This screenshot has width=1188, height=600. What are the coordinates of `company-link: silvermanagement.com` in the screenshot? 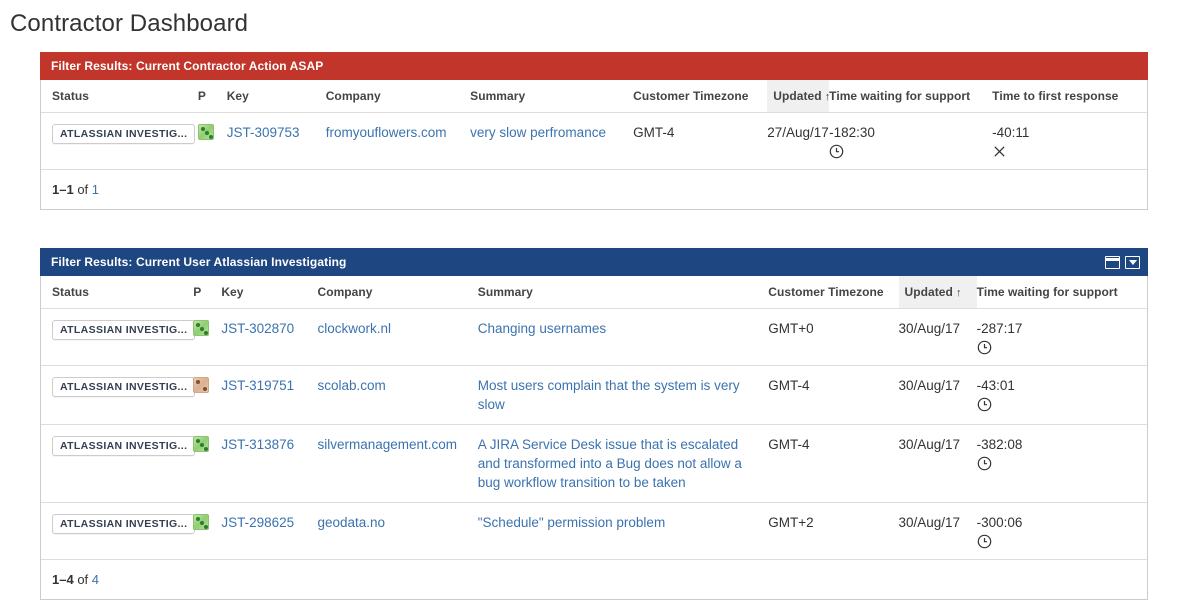 It's located at (387, 444).